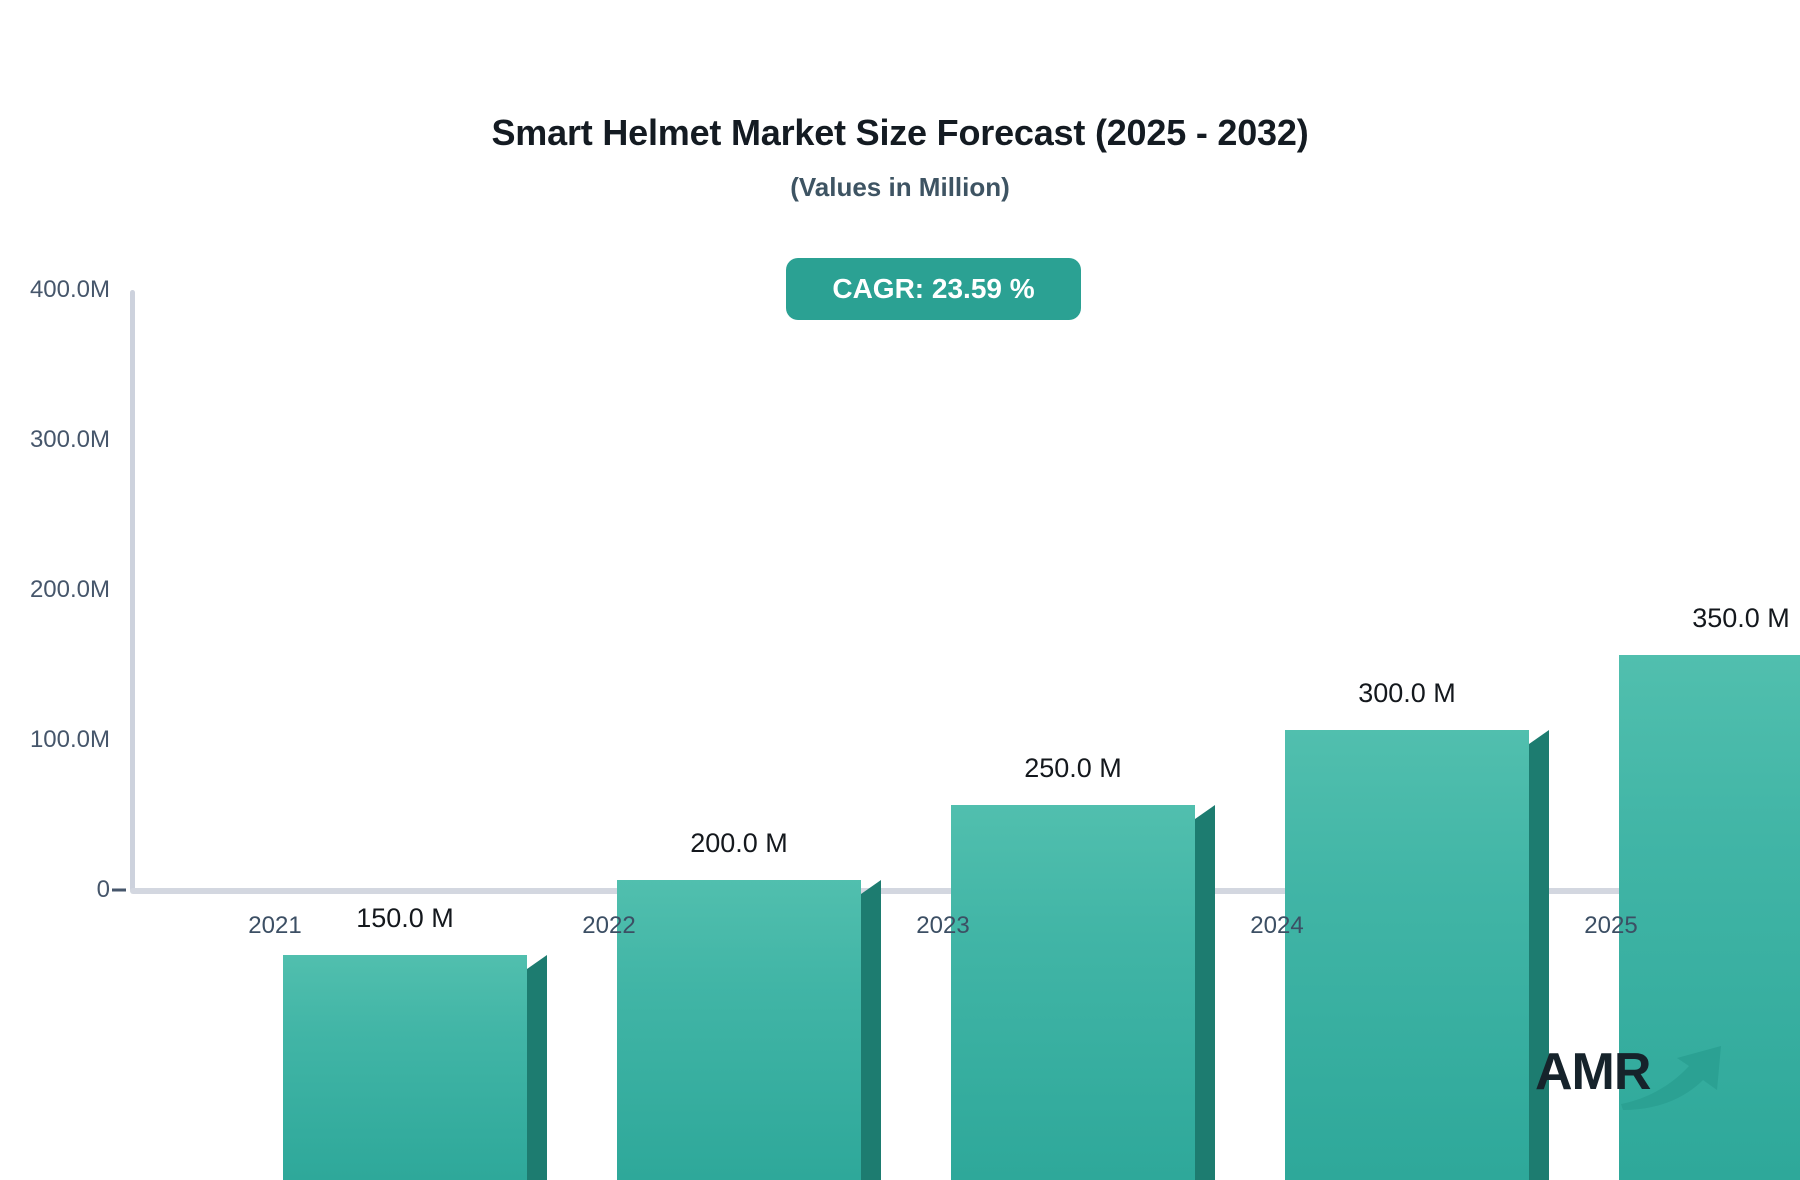 This screenshot has height=1180, width=1800. I want to click on bar-value-label: 250.0 M, so click(1073, 768).